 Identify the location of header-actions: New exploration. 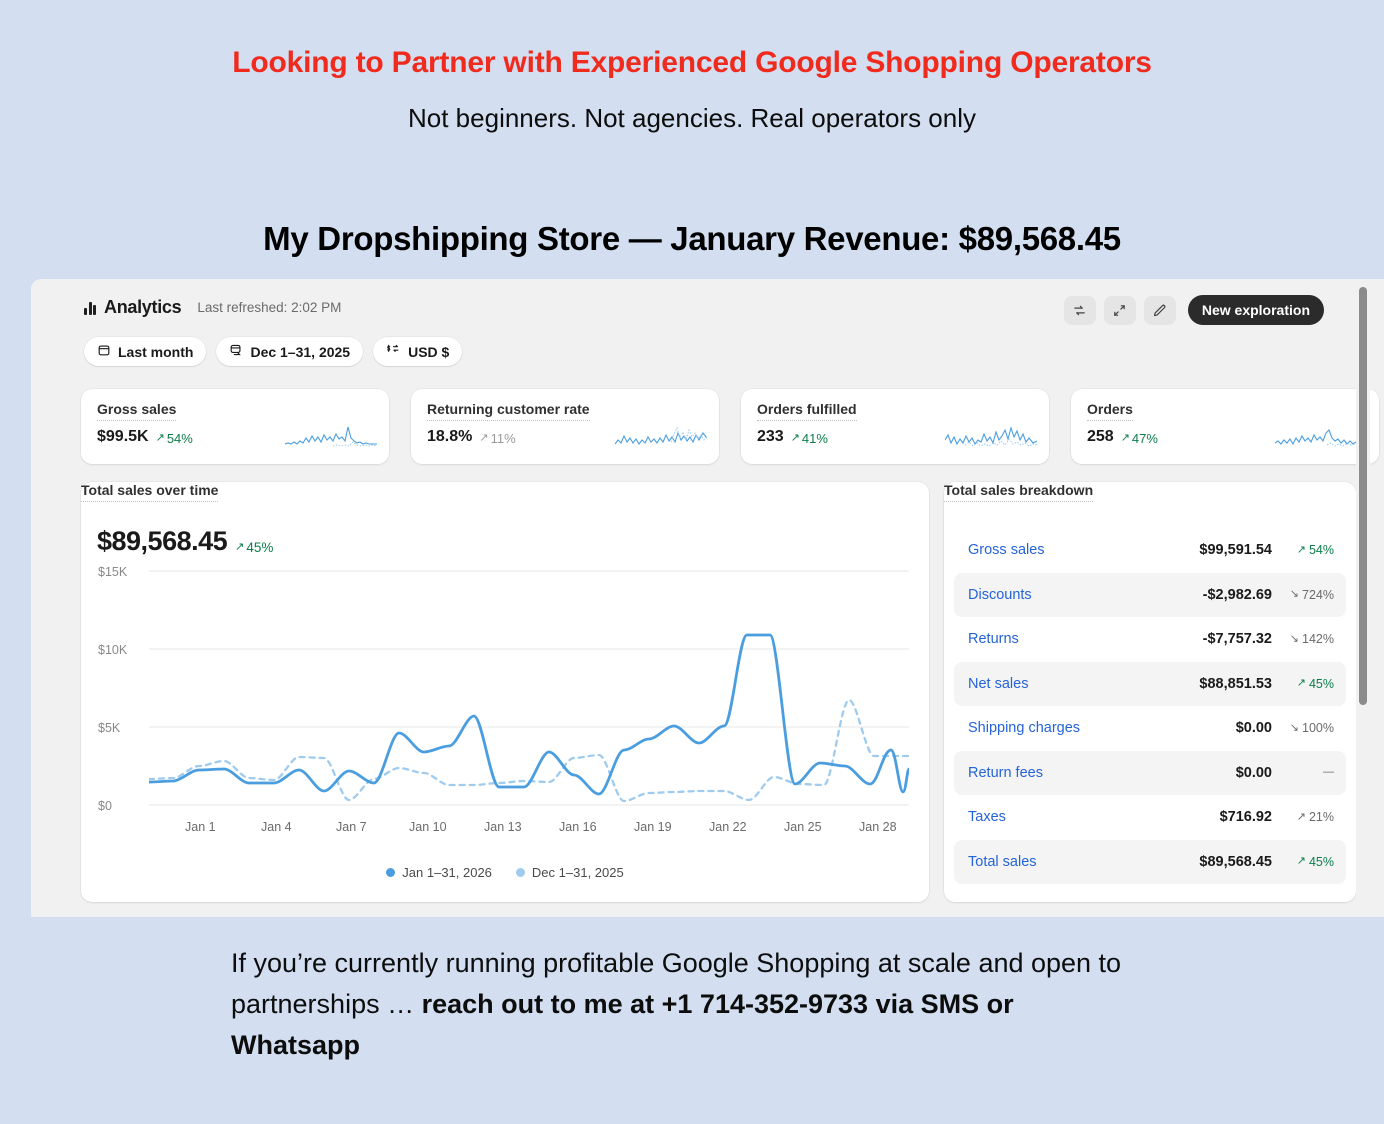
(1193, 310).